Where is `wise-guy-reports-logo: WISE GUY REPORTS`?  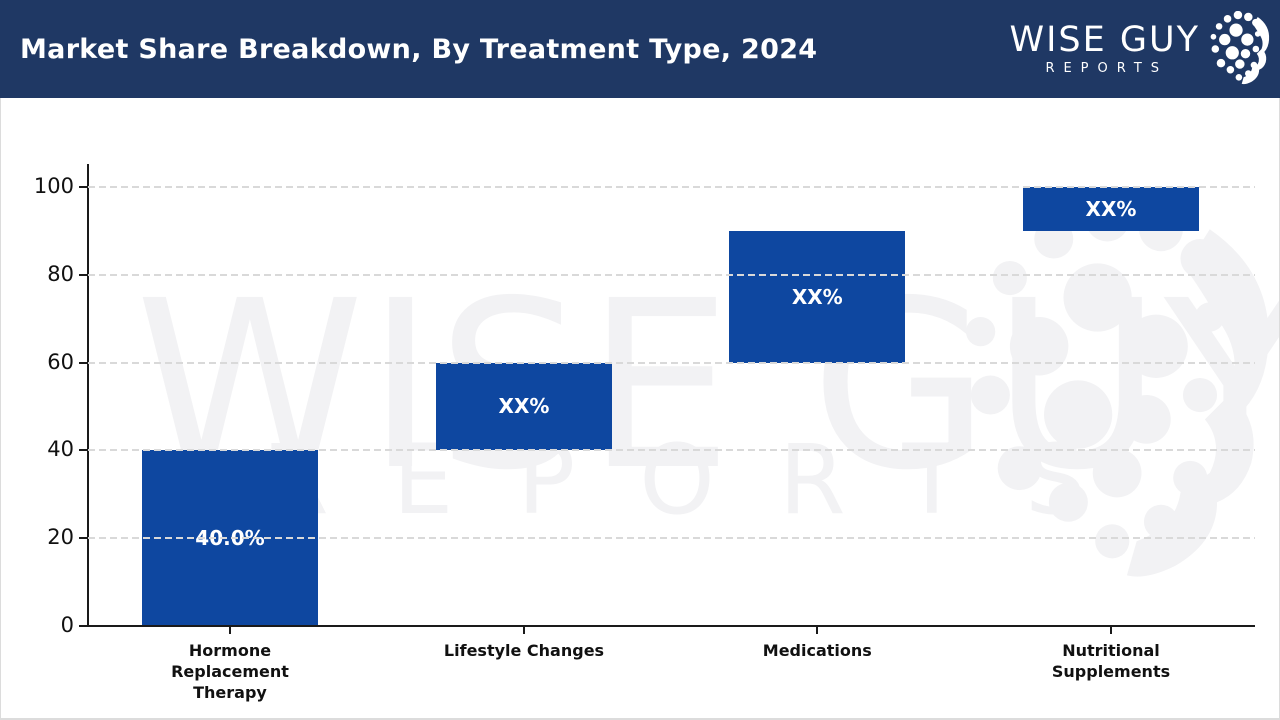 wise-guy-reports-logo: WISE GUY REPORTS is located at coordinates (1139, 49).